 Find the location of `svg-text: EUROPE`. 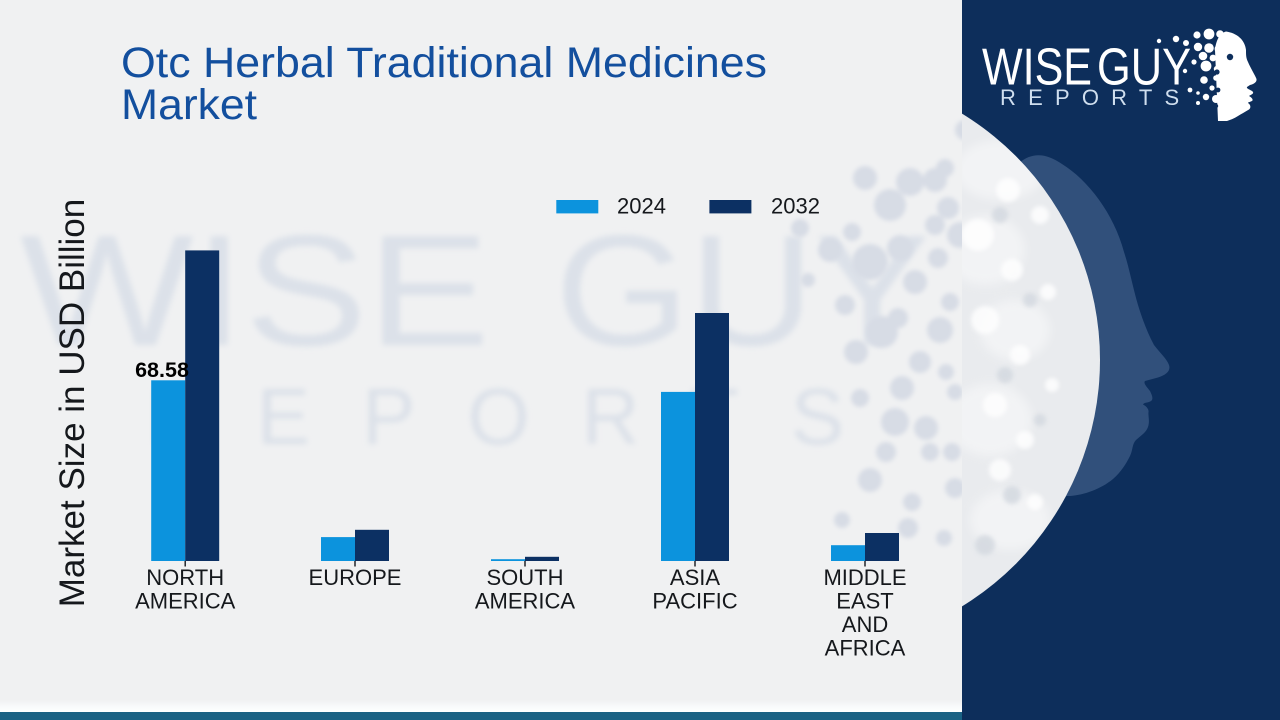

svg-text: EUROPE is located at coordinates (355, 577).